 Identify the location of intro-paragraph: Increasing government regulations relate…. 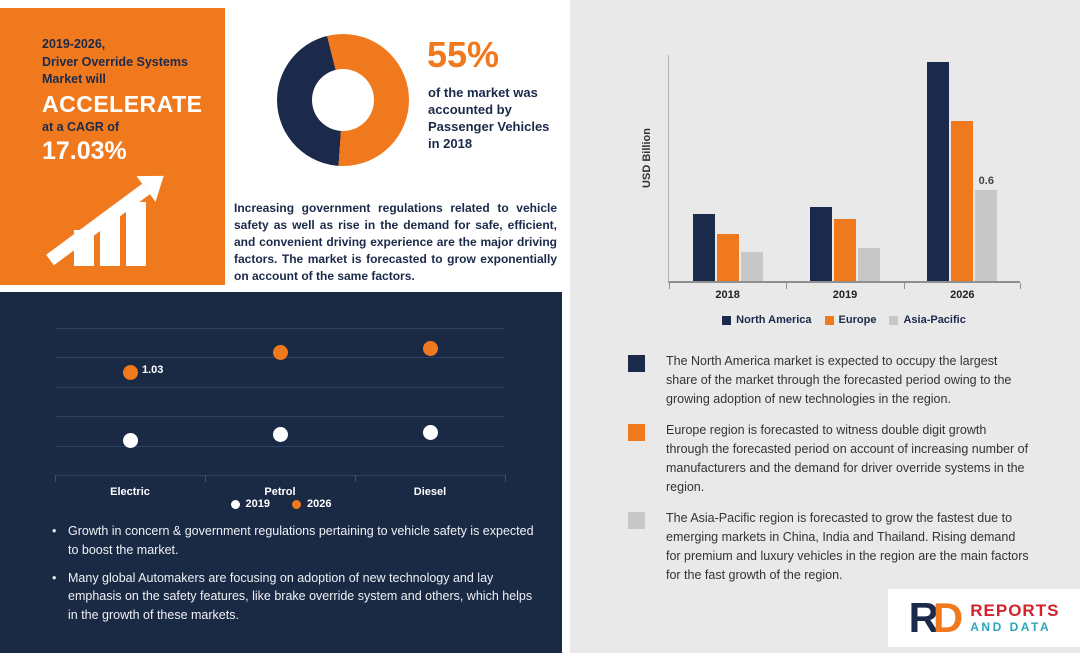
(395, 242).